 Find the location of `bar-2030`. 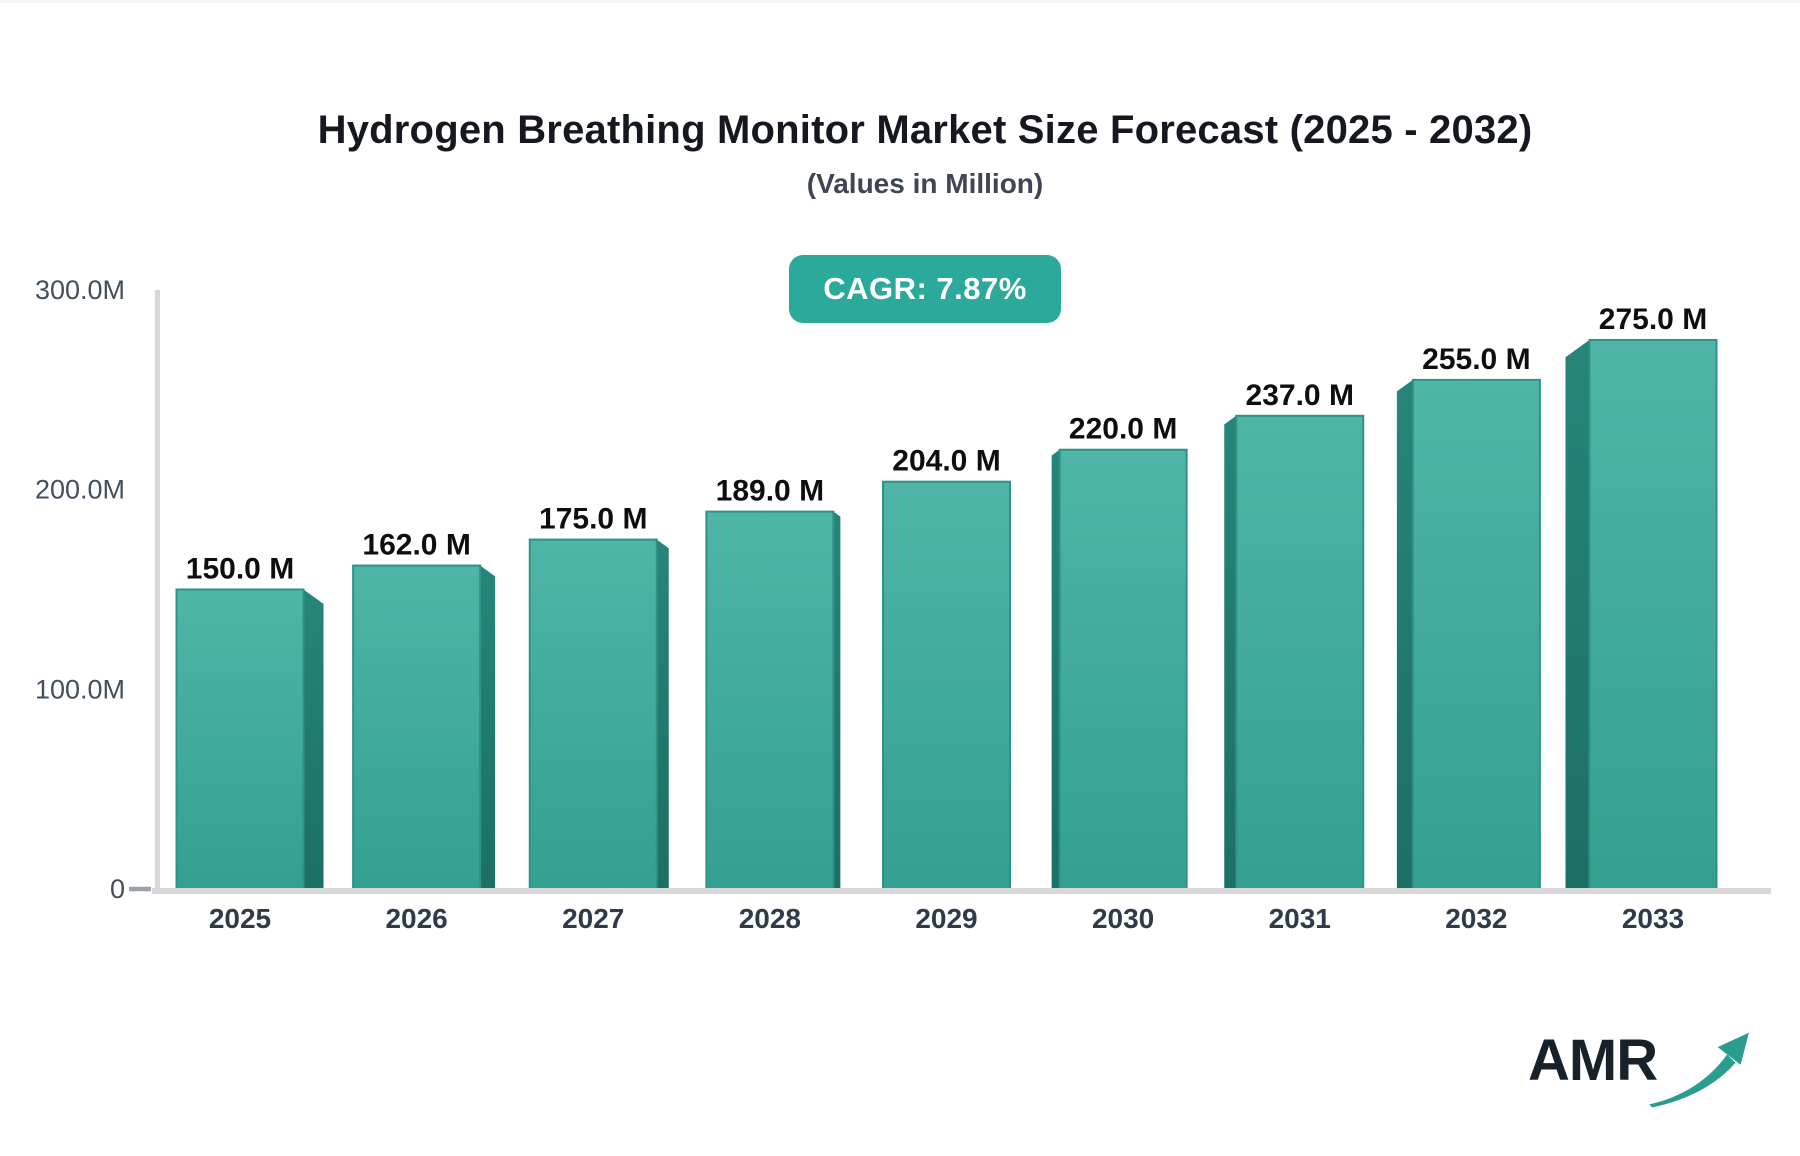

bar-2030 is located at coordinates (1123, 669).